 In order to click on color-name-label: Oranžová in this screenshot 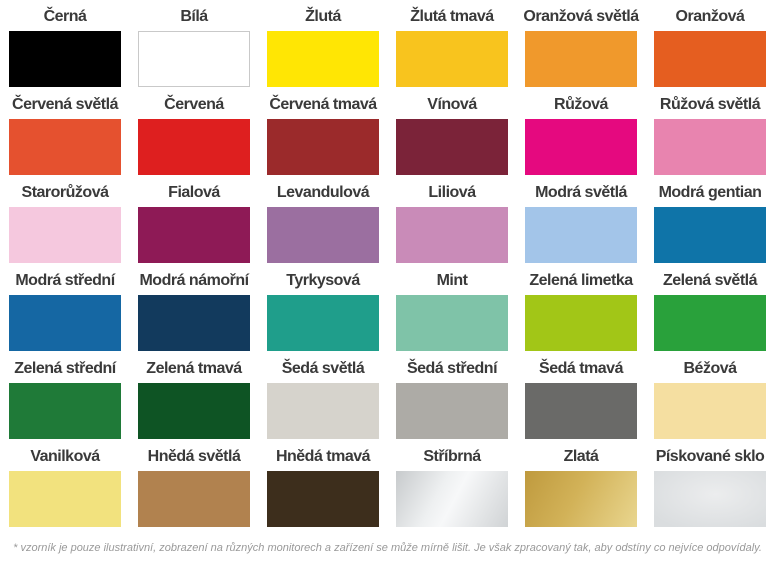, I will do `click(710, 16)`.